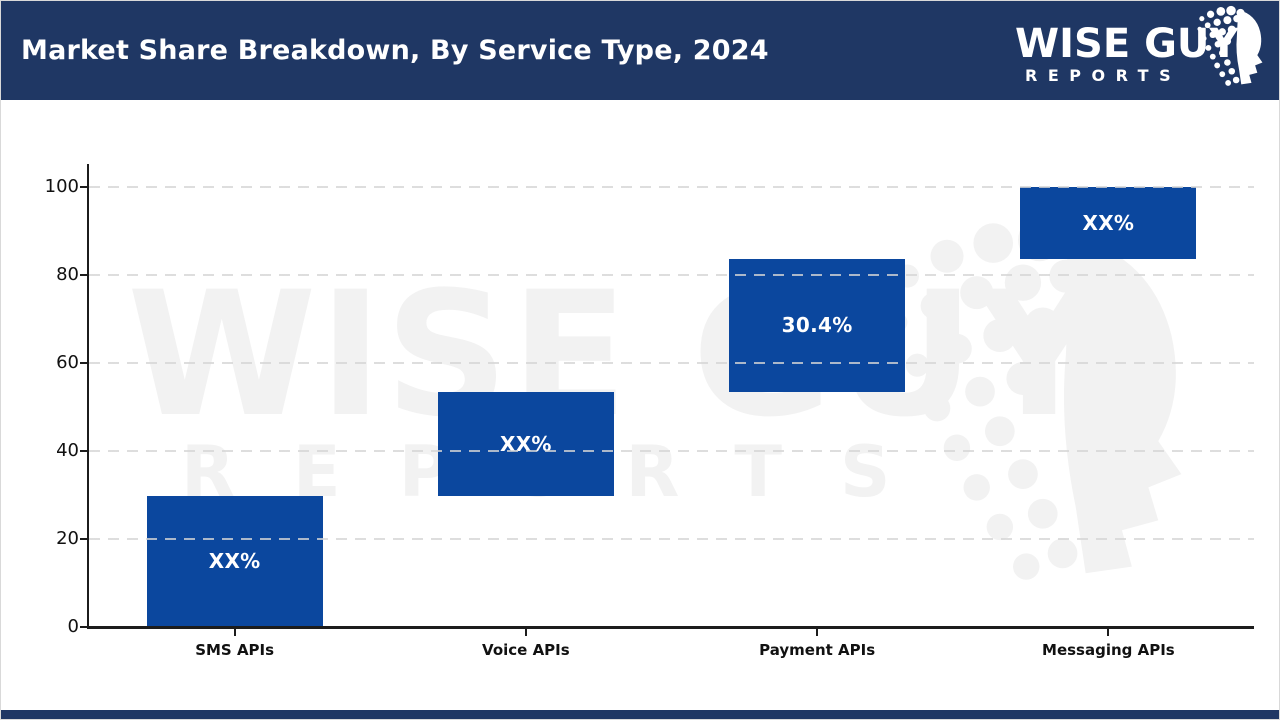 Image resolution: width=1280 pixels, height=720 pixels. I want to click on logo-subtext: REPORTS, so click(1103, 75).